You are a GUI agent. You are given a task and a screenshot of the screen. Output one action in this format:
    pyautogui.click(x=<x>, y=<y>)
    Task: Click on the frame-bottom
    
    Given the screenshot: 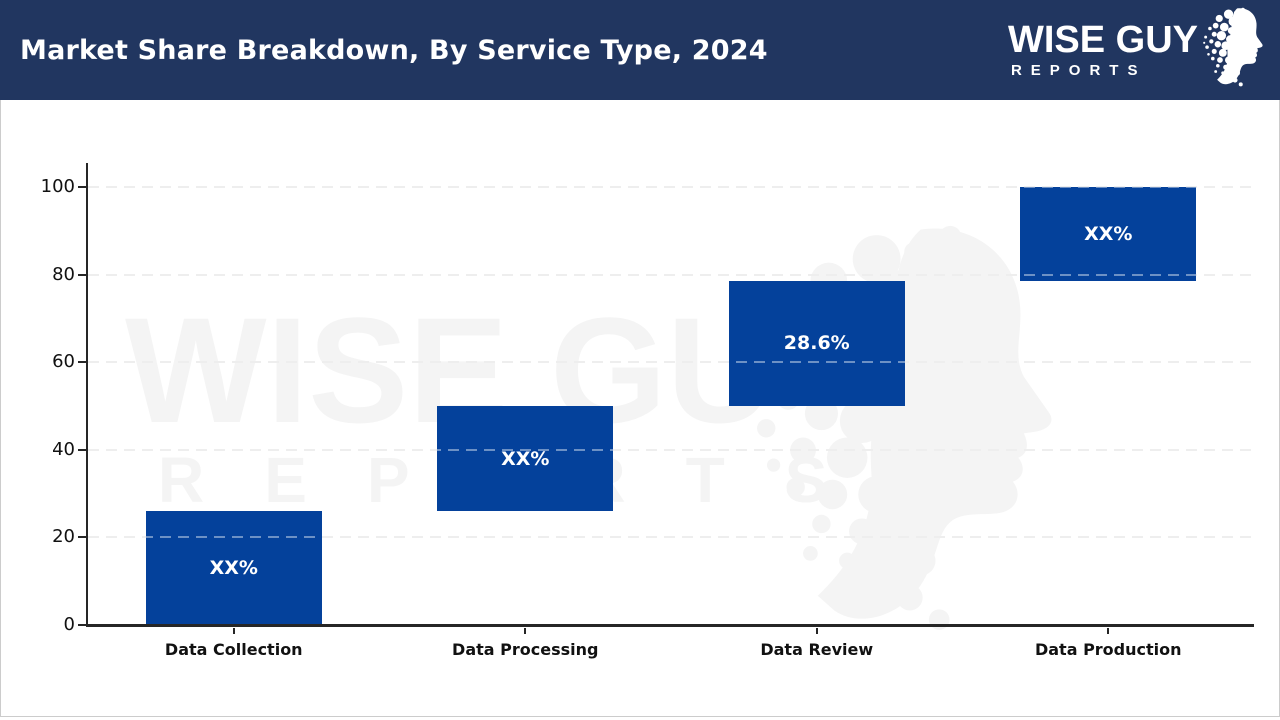 What is the action you would take?
    pyautogui.click(x=640, y=716)
    